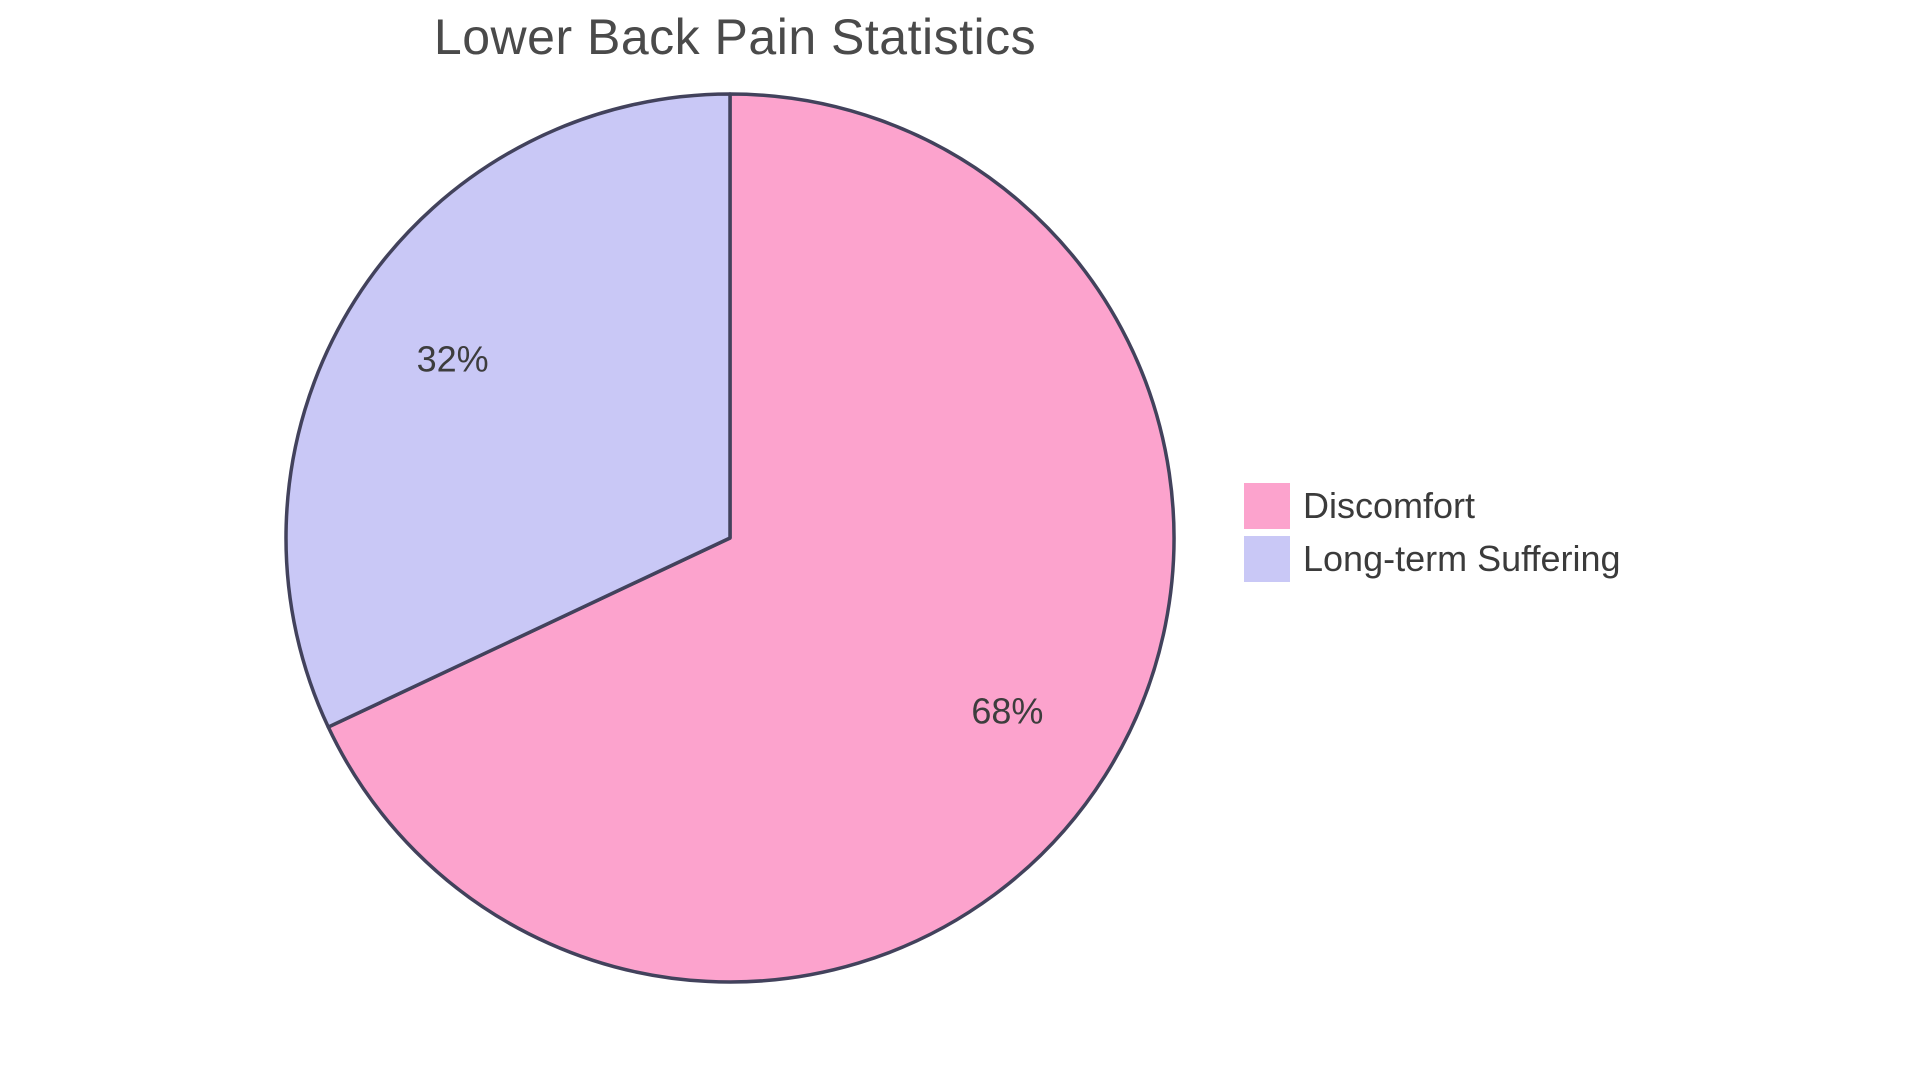  I want to click on legend-label-long-term-suffering: Long-term Suffering, so click(1462, 558).